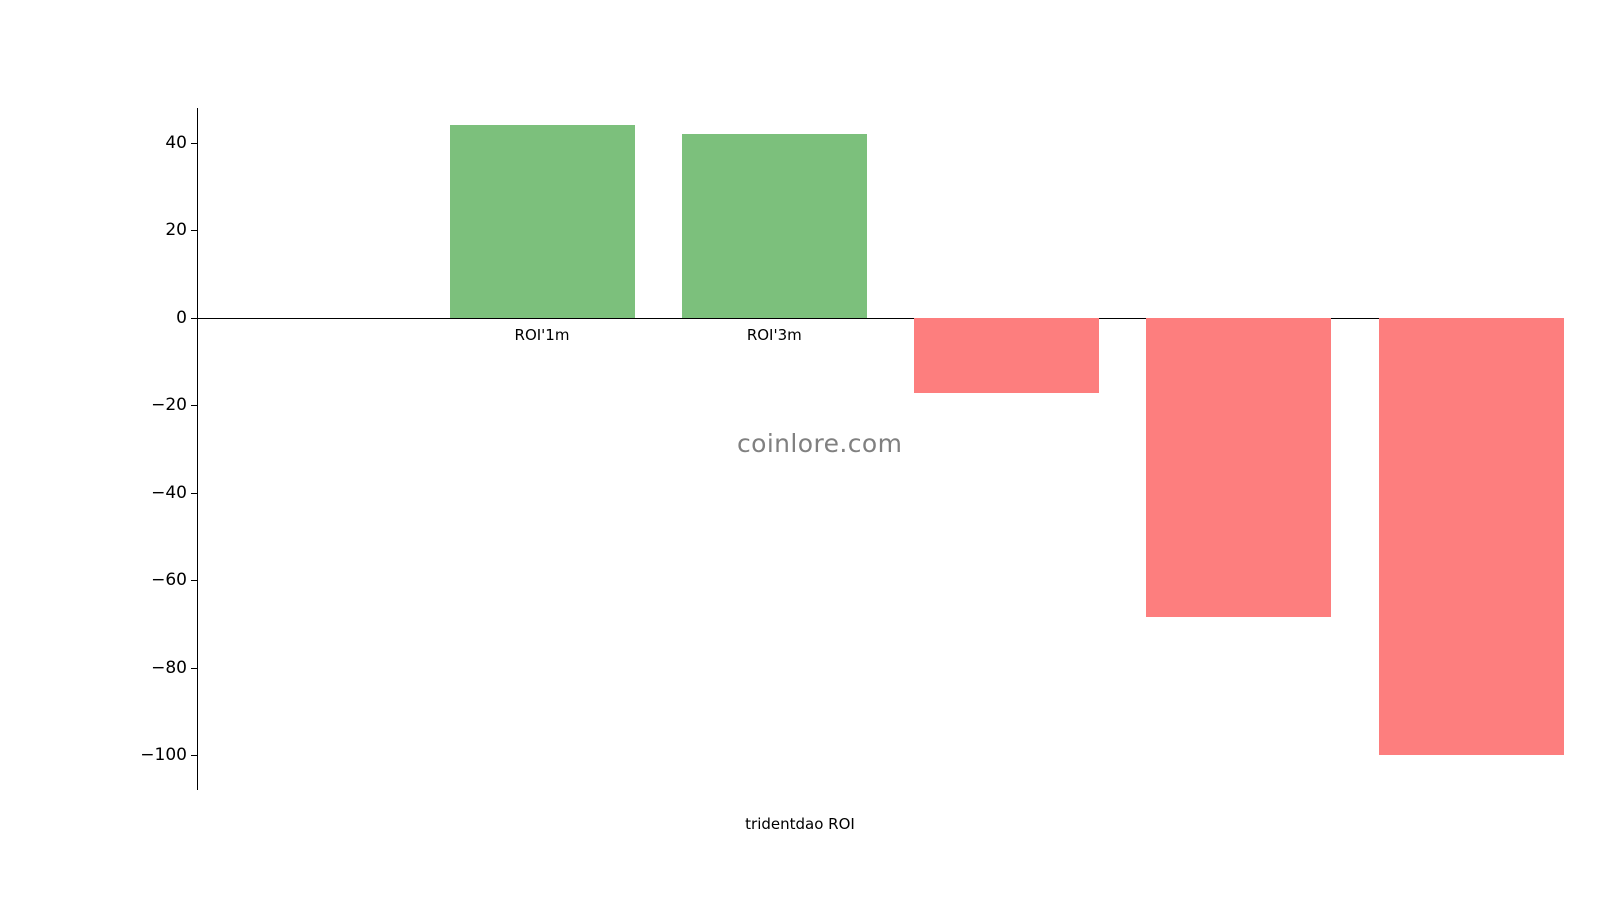  What do you see at coordinates (820, 443) in the screenshot?
I see `watermark-text: coinlore.com` at bounding box center [820, 443].